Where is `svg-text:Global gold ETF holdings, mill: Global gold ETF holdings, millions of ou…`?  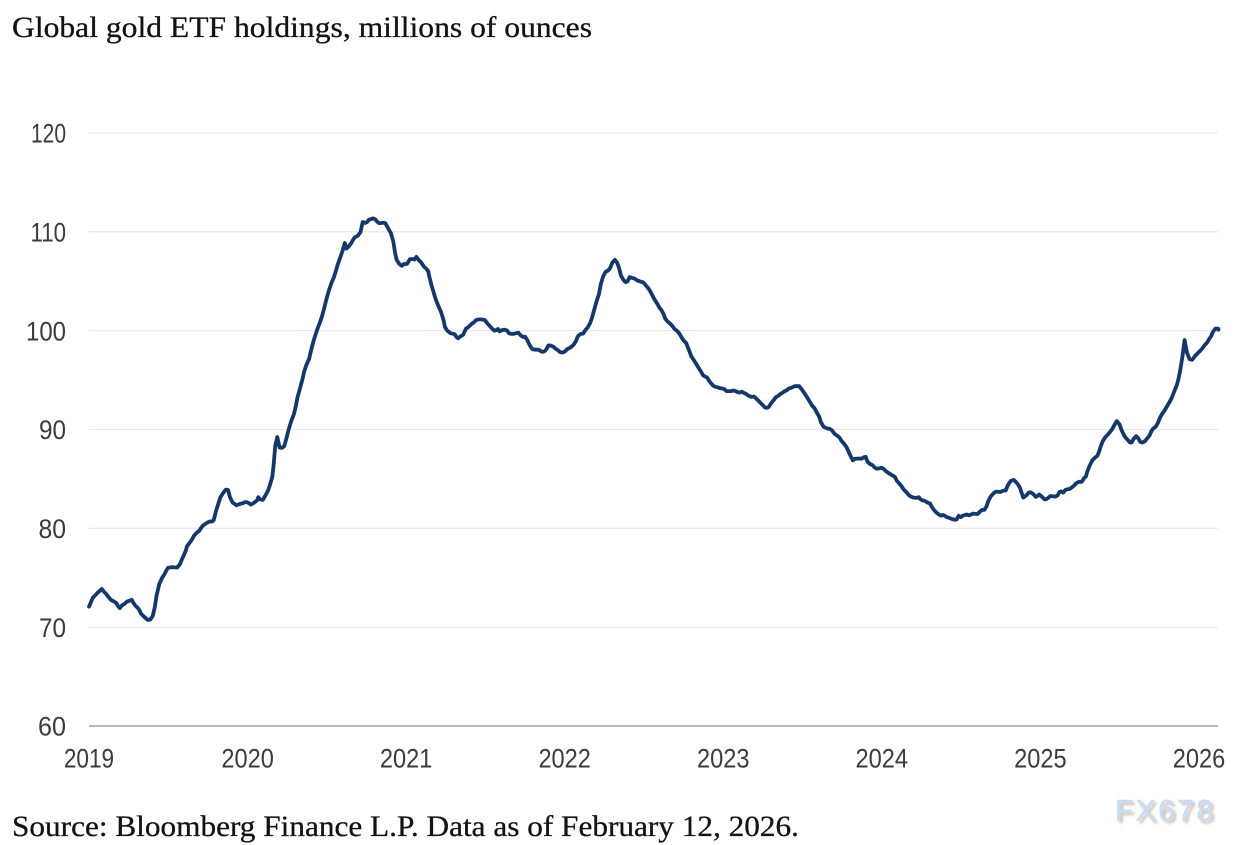
svg-text:Global gold ETF holdings, mill: Global gold ETF holdings, millions of ou… is located at coordinates (302, 27).